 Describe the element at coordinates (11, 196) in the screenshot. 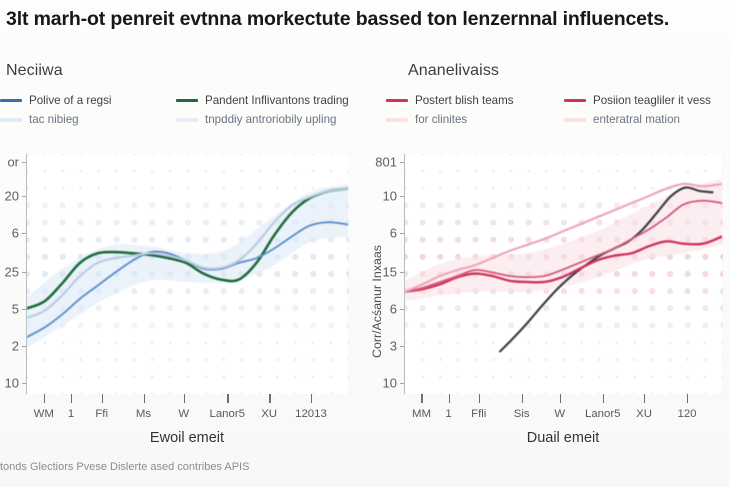

I see `y-tick-label: 20` at that location.